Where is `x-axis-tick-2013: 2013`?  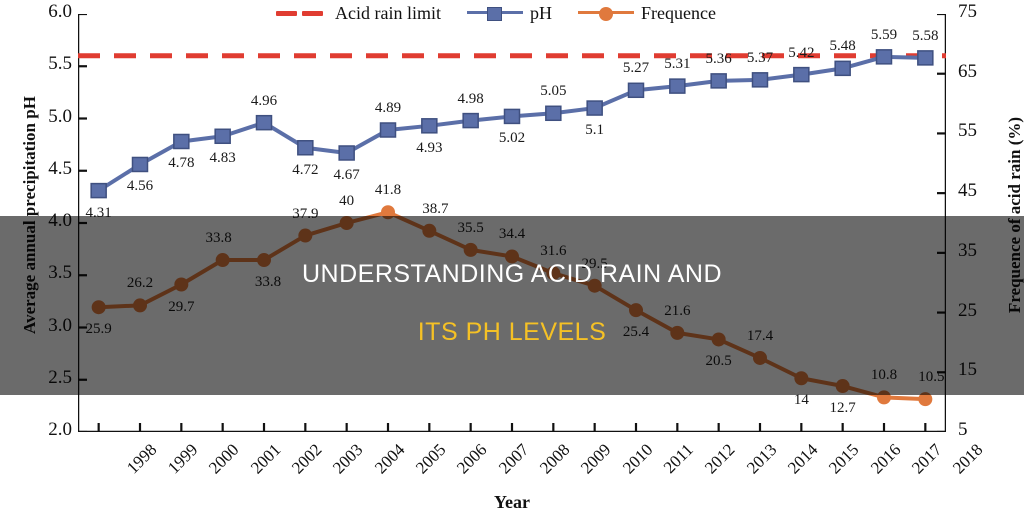 x-axis-tick-2013: 2013 is located at coordinates (761, 459).